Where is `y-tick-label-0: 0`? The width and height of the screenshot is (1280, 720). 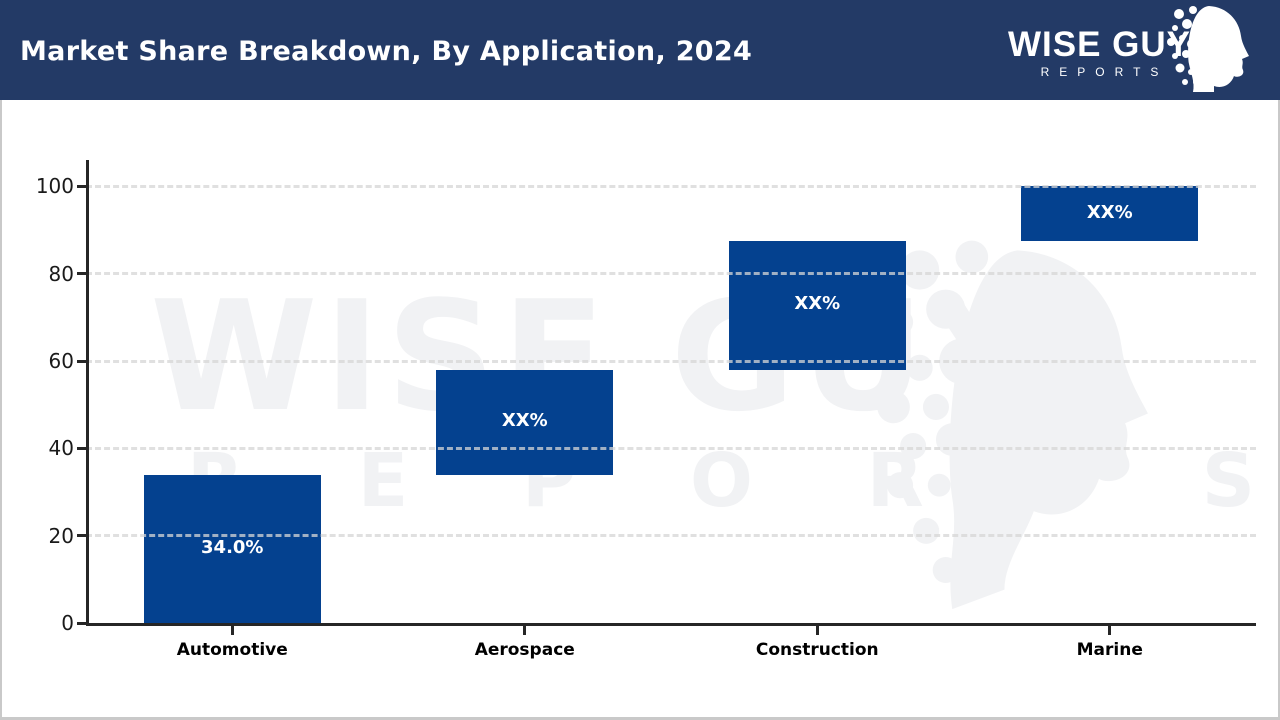 y-tick-label-0: 0 is located at coordinates (67, 623).